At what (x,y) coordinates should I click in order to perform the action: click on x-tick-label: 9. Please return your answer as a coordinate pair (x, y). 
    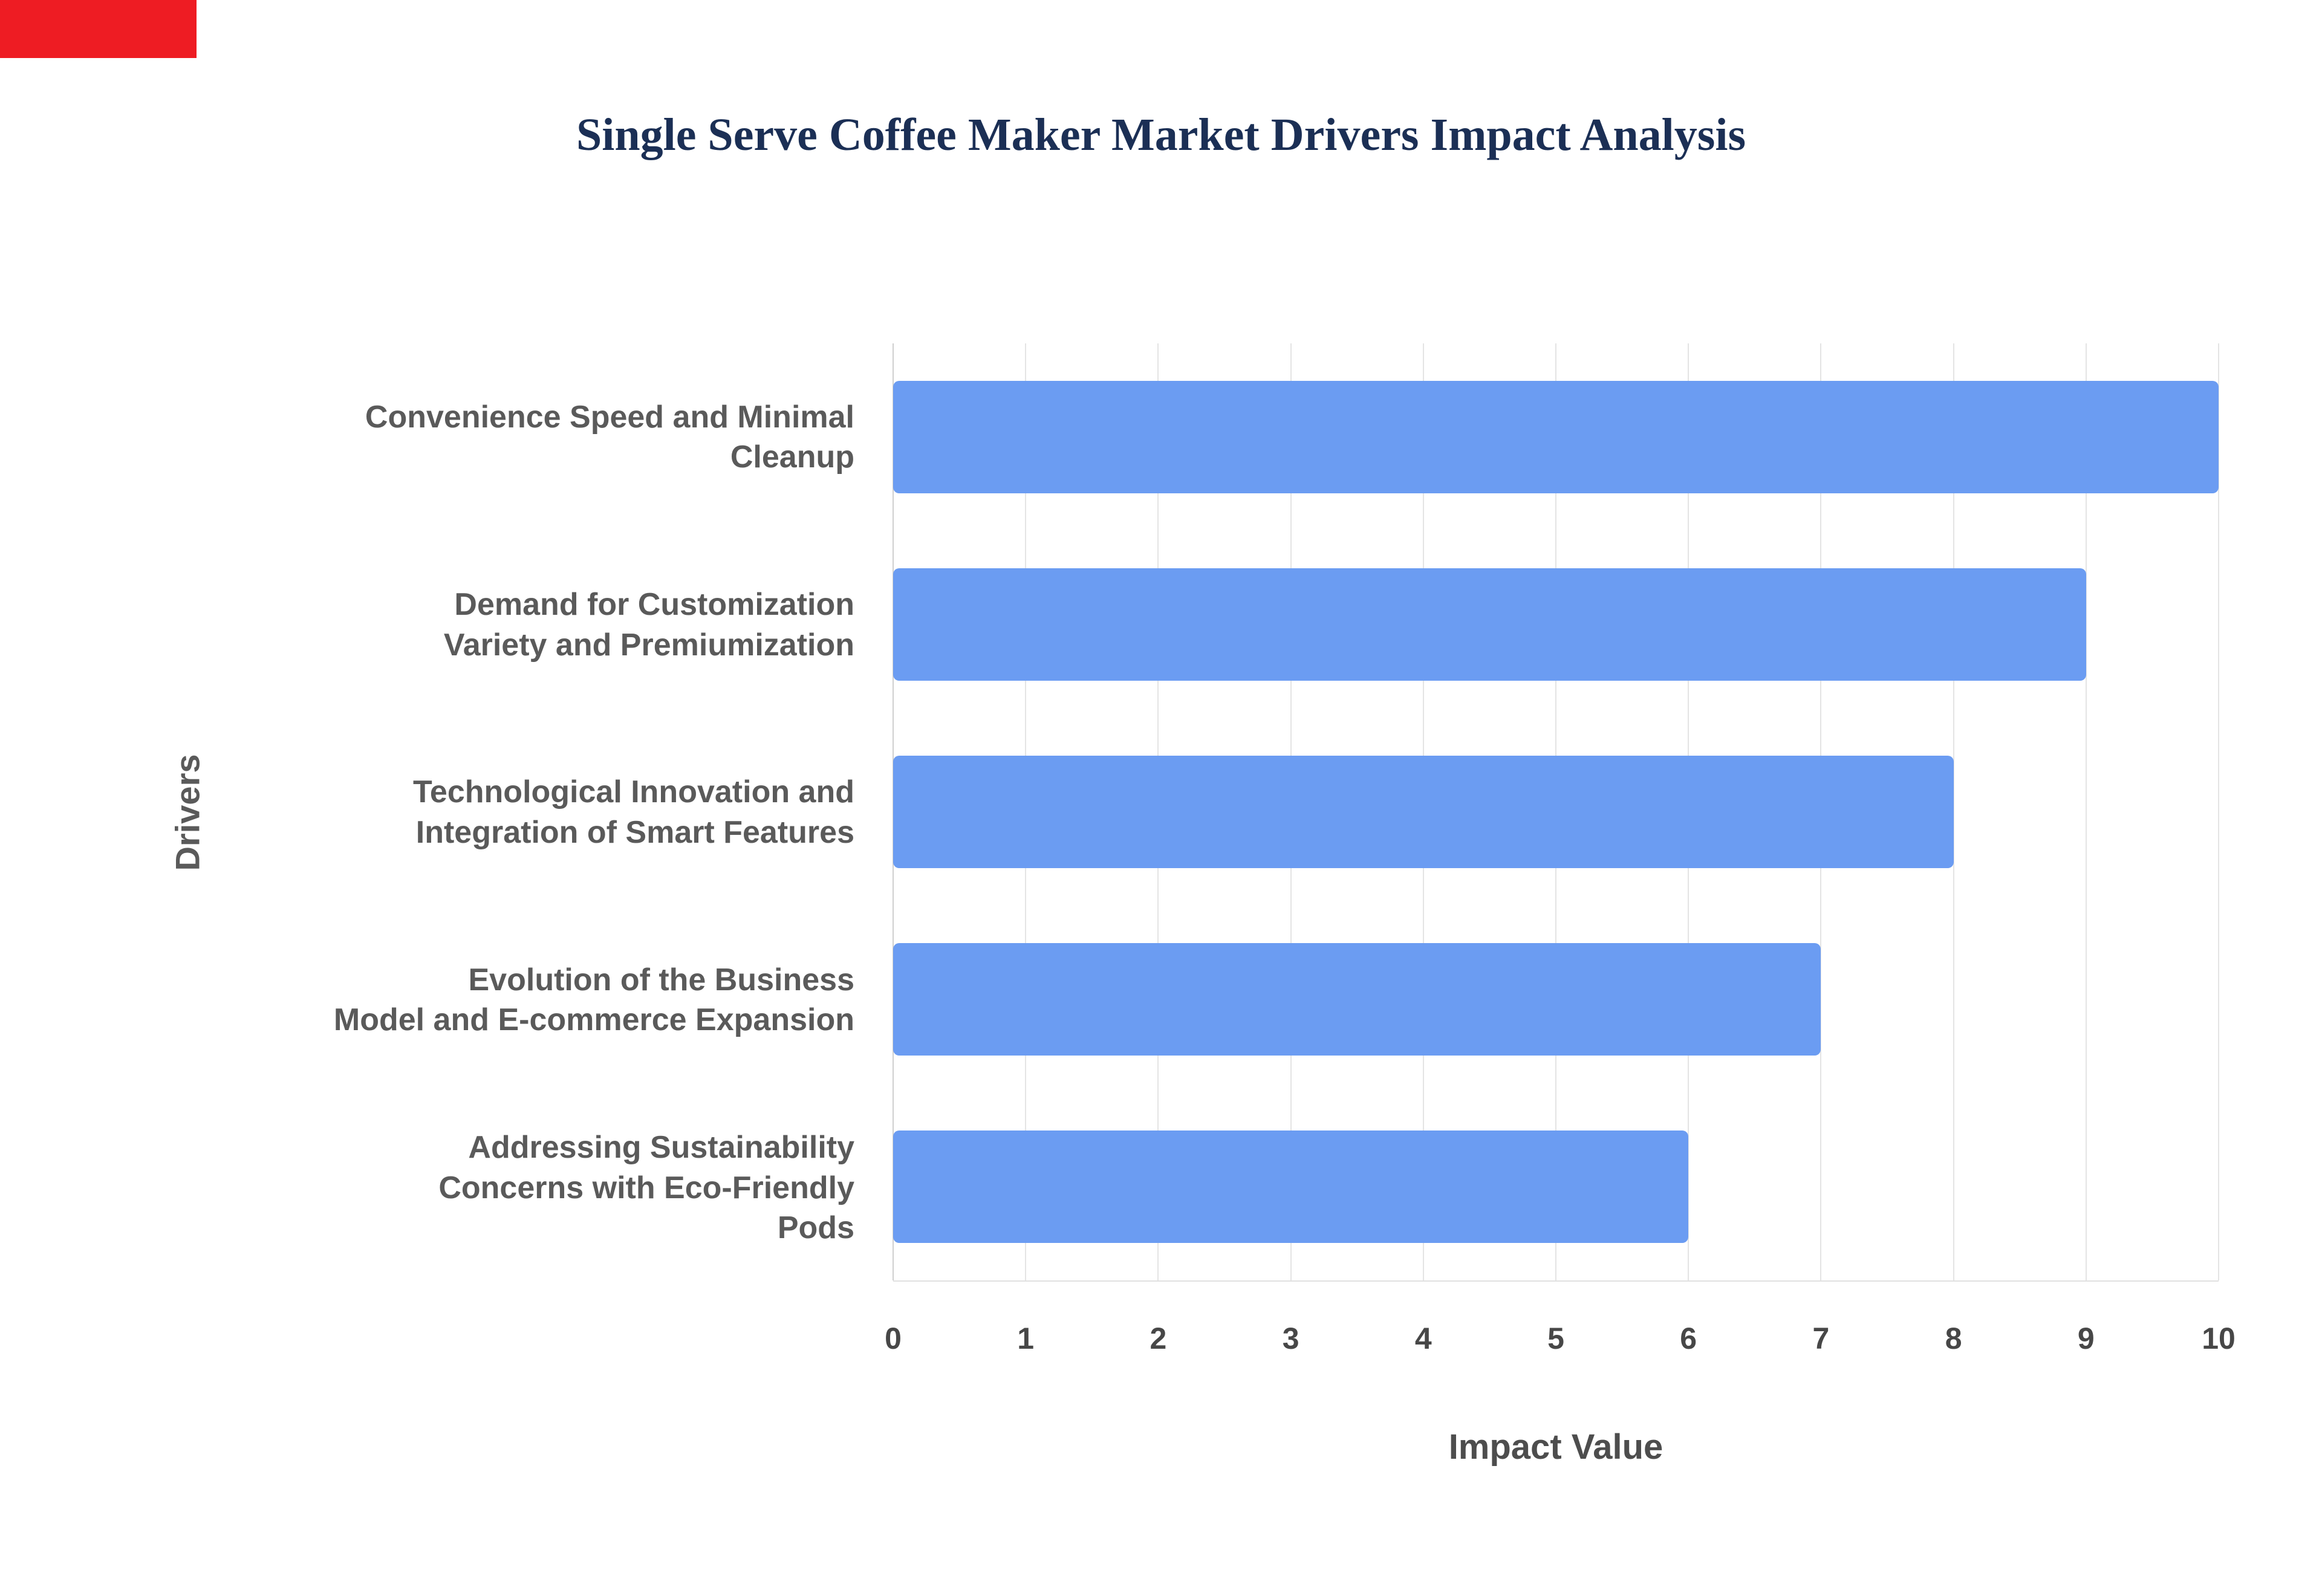
    Looking at the image, I should click on (2086, 1338).